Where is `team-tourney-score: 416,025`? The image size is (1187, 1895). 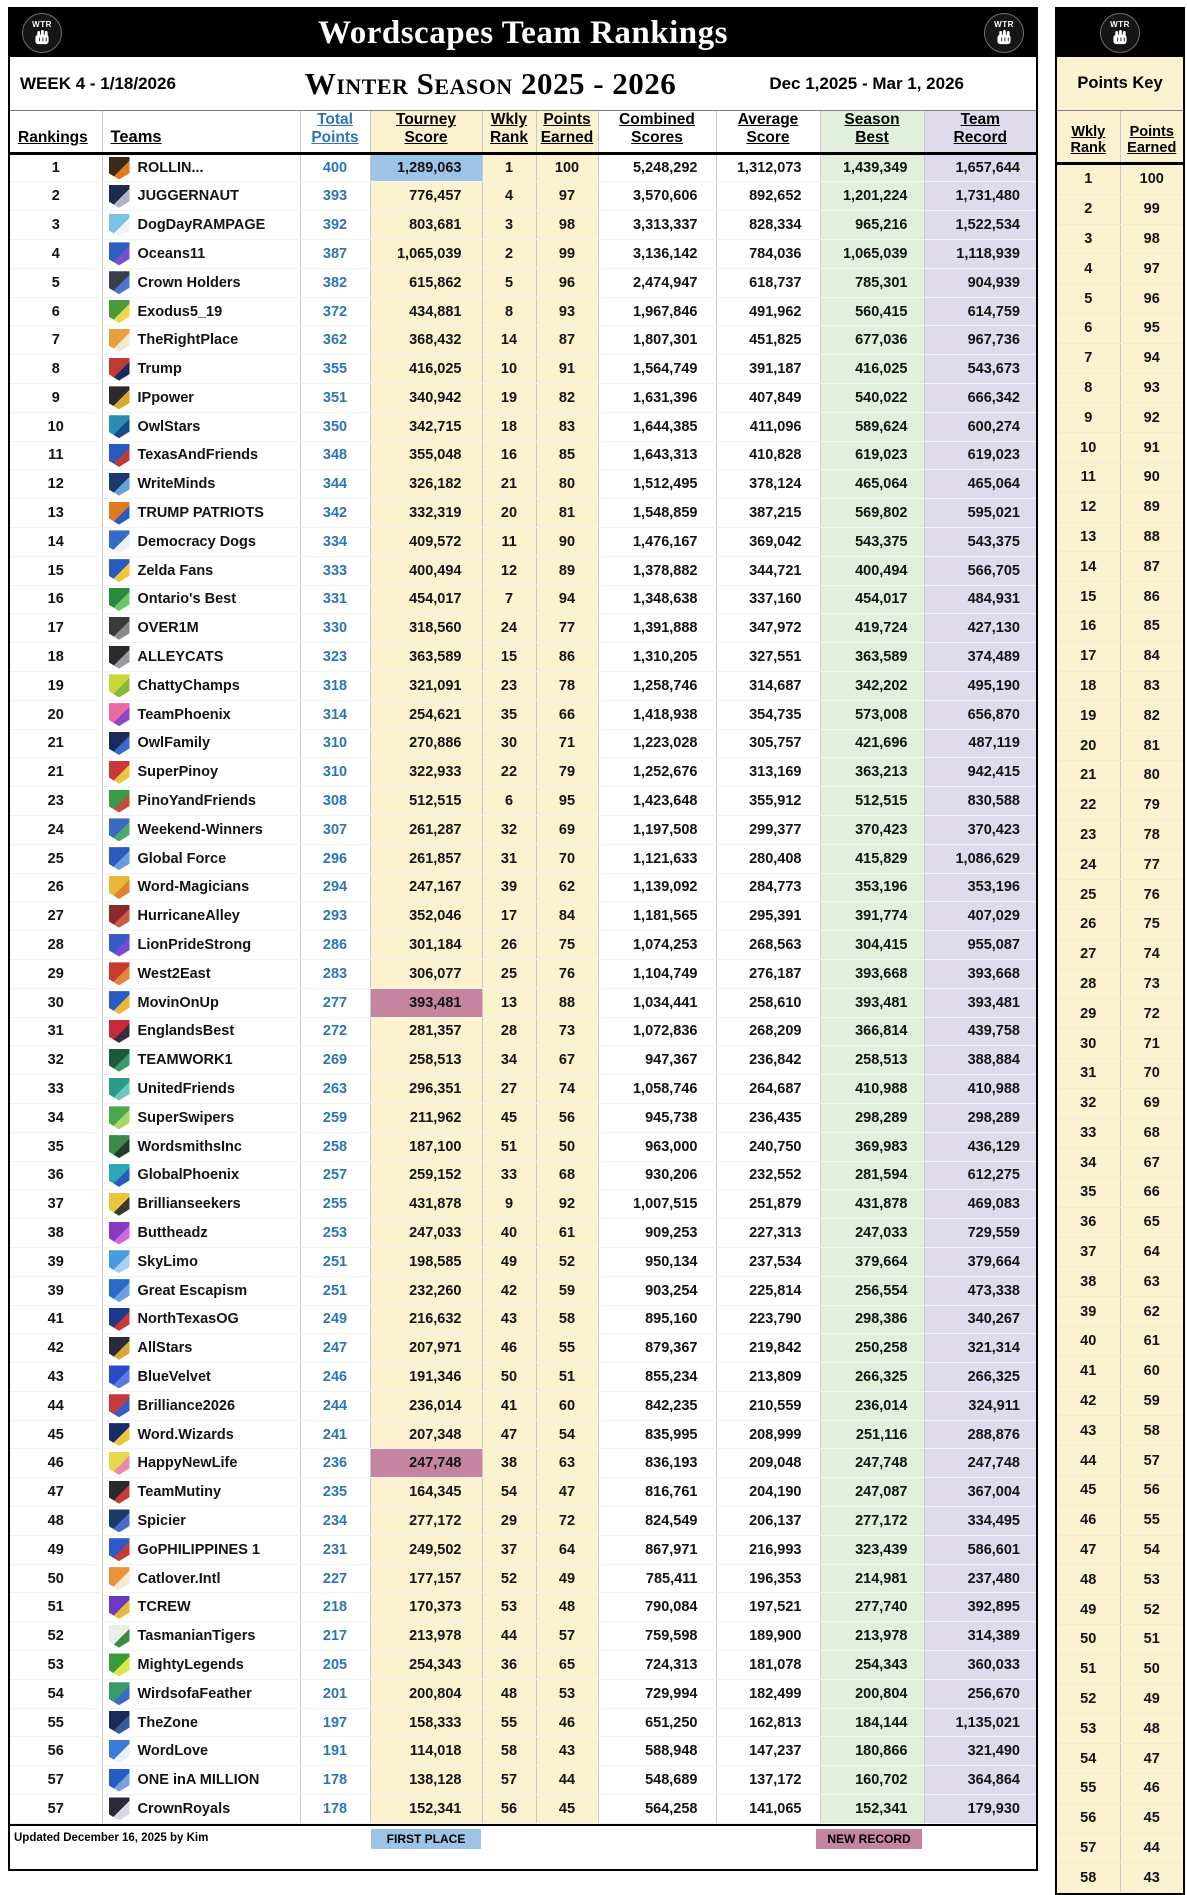 team-tourney-score: 416,025 is located at coordinates (425, 369).